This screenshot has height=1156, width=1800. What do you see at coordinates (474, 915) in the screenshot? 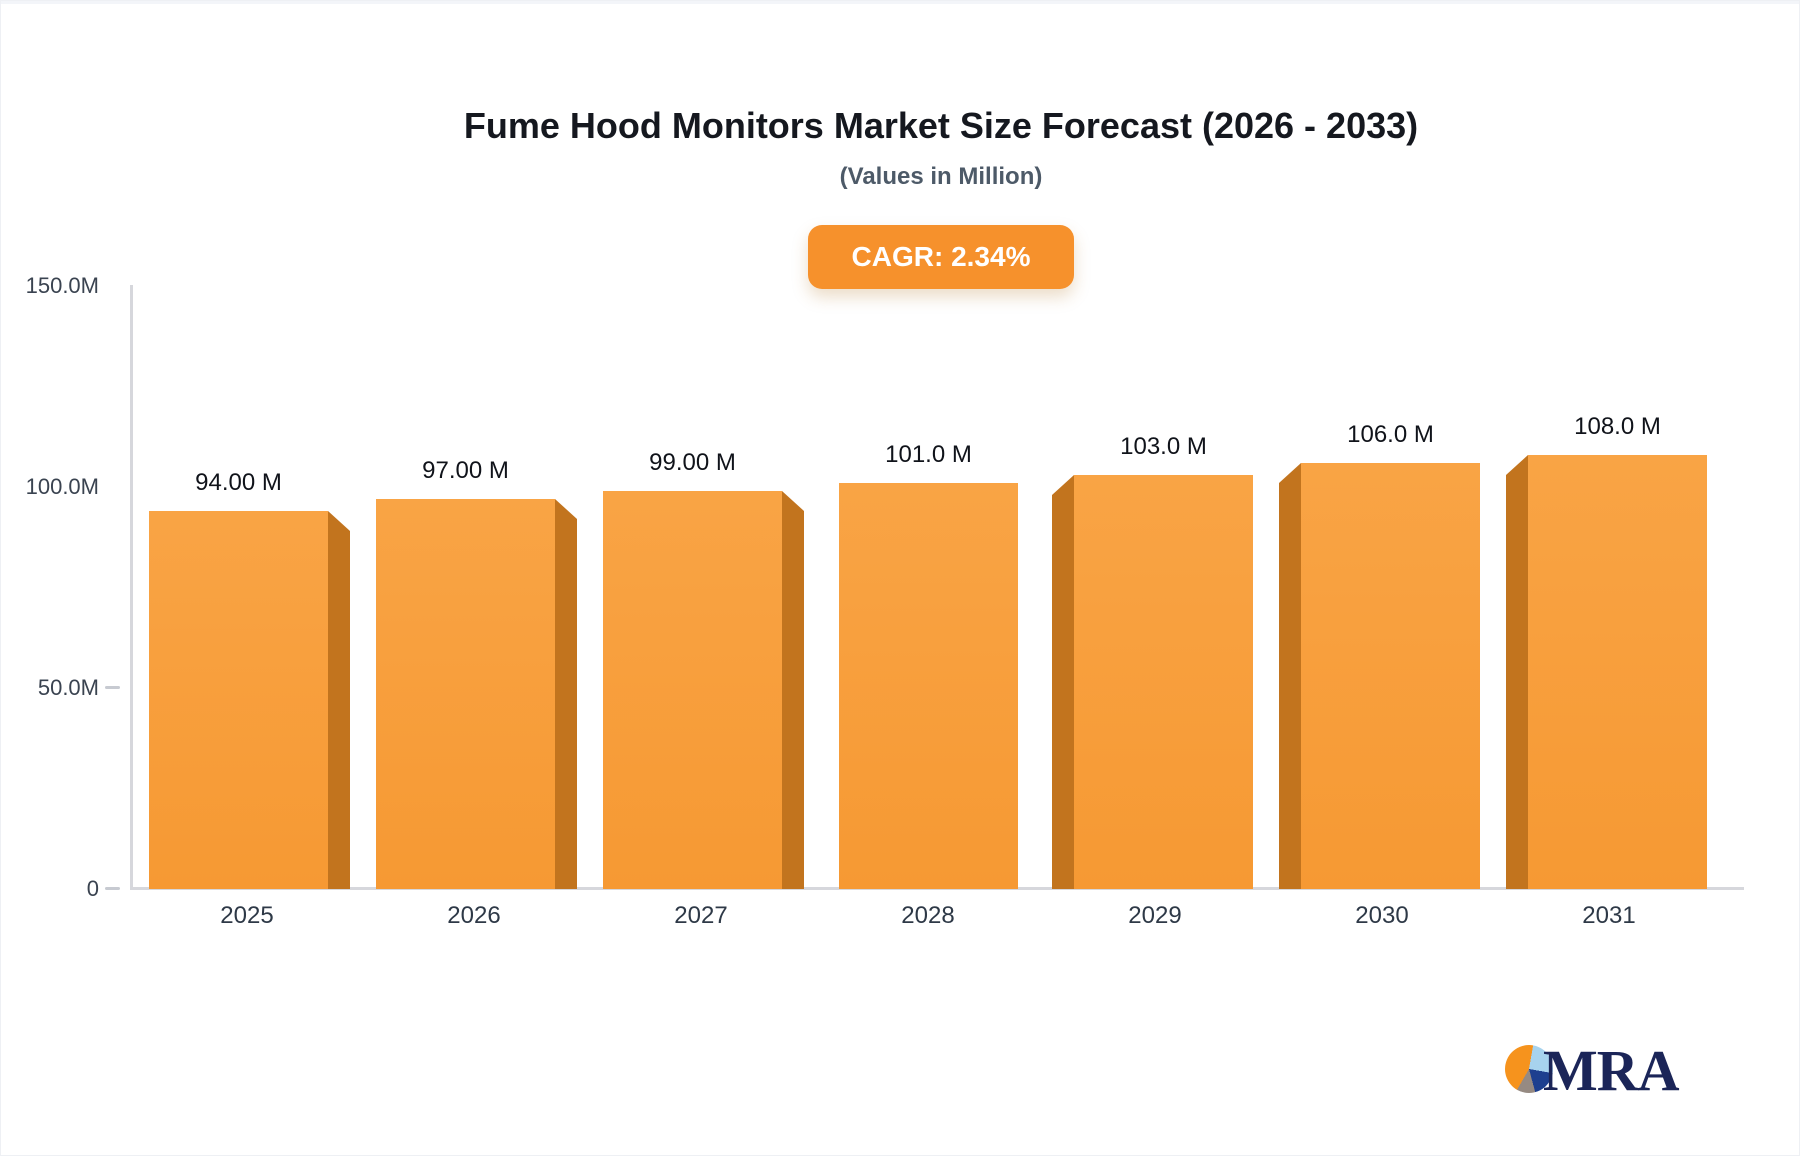
I see `x-axis-label: 2026` at bounding box center [474, 915].